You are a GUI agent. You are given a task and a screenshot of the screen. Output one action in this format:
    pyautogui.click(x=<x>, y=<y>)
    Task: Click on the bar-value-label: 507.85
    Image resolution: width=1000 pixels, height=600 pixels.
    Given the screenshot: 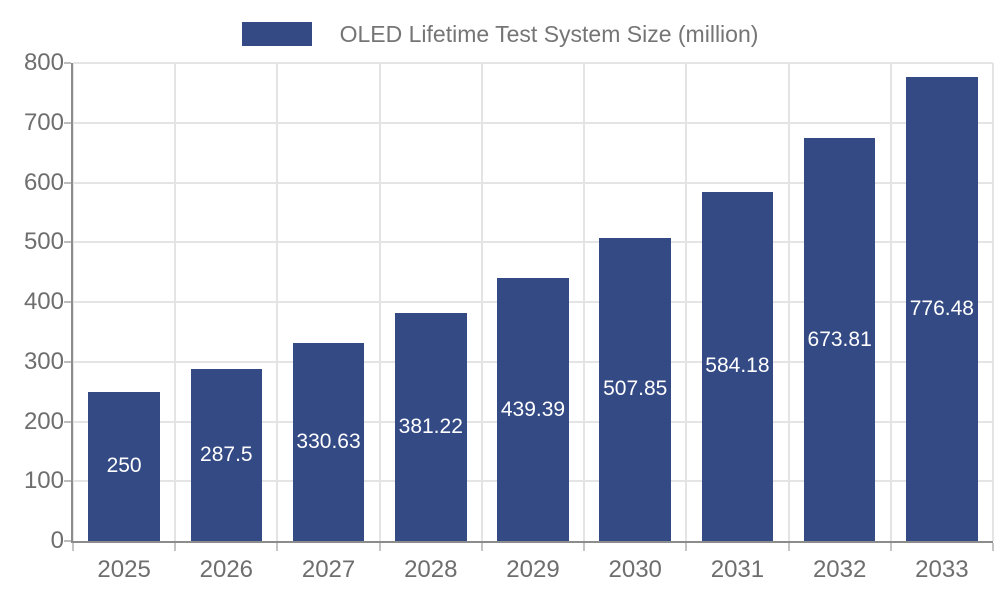 What is the action you would take?
    pyautogui.click(x=635, y=389)
    